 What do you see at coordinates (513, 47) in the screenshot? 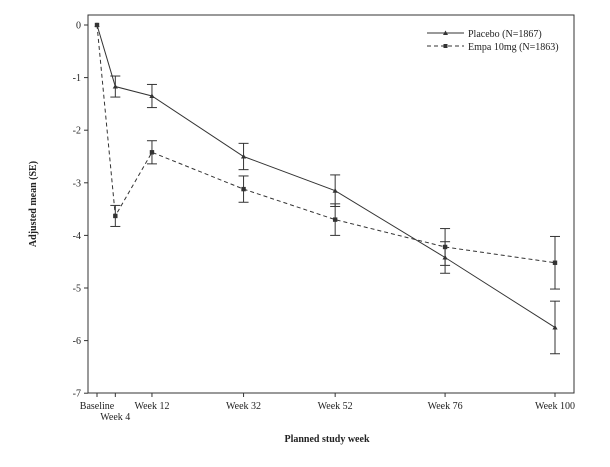
I see `legend-empa-label: Empa 10mg (N=1863)` at bounding box center [513, 47].